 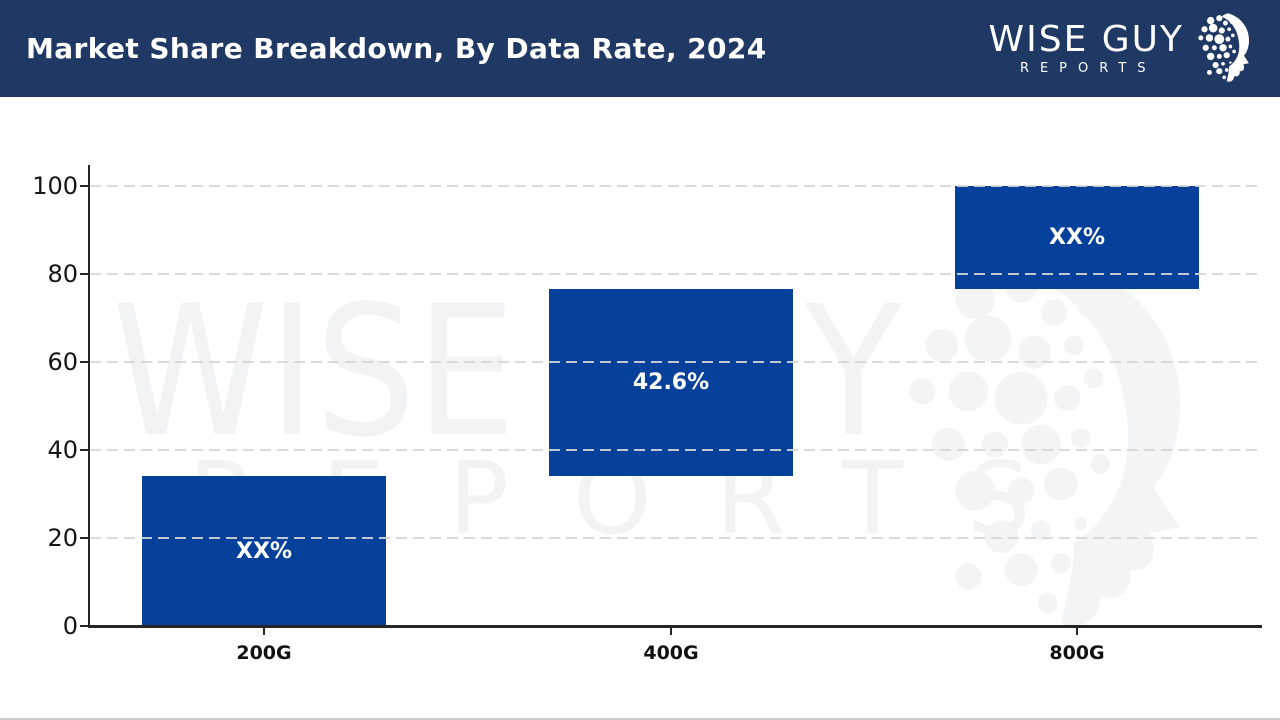 I want to click on brand-logo: WISE GUY REPORTS, so click(x=1122, y=49).